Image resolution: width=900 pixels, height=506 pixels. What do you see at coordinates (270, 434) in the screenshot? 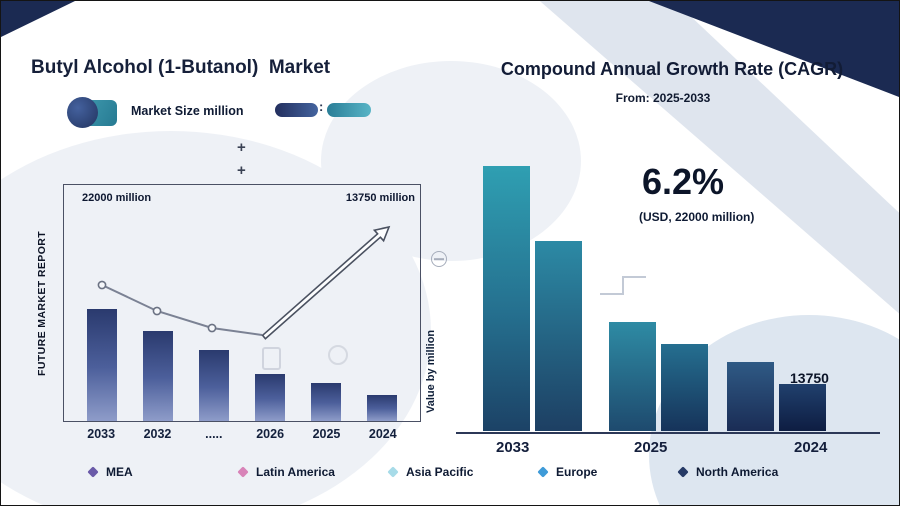
I see `market-x-label: 2026` at bounding box center [270, 434].